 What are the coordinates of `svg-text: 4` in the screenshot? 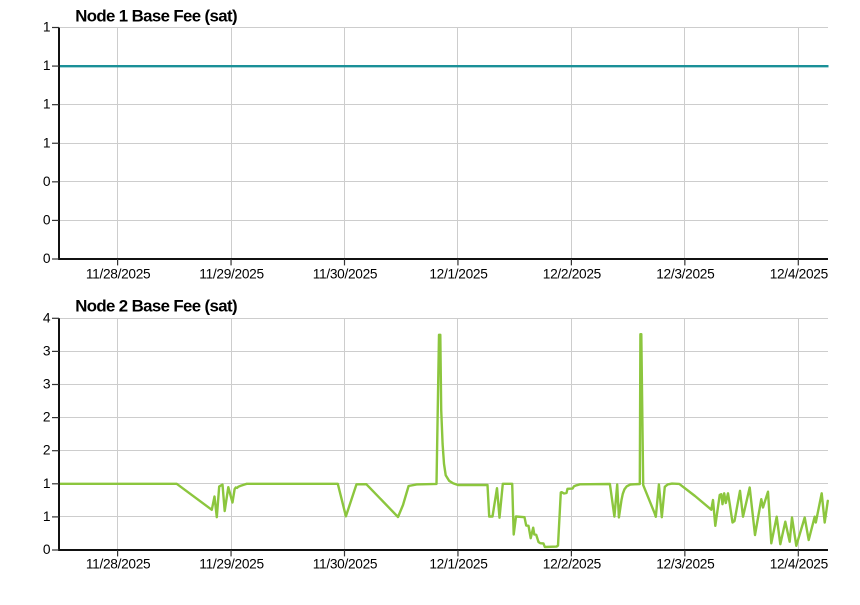 It's located at (47, 317).